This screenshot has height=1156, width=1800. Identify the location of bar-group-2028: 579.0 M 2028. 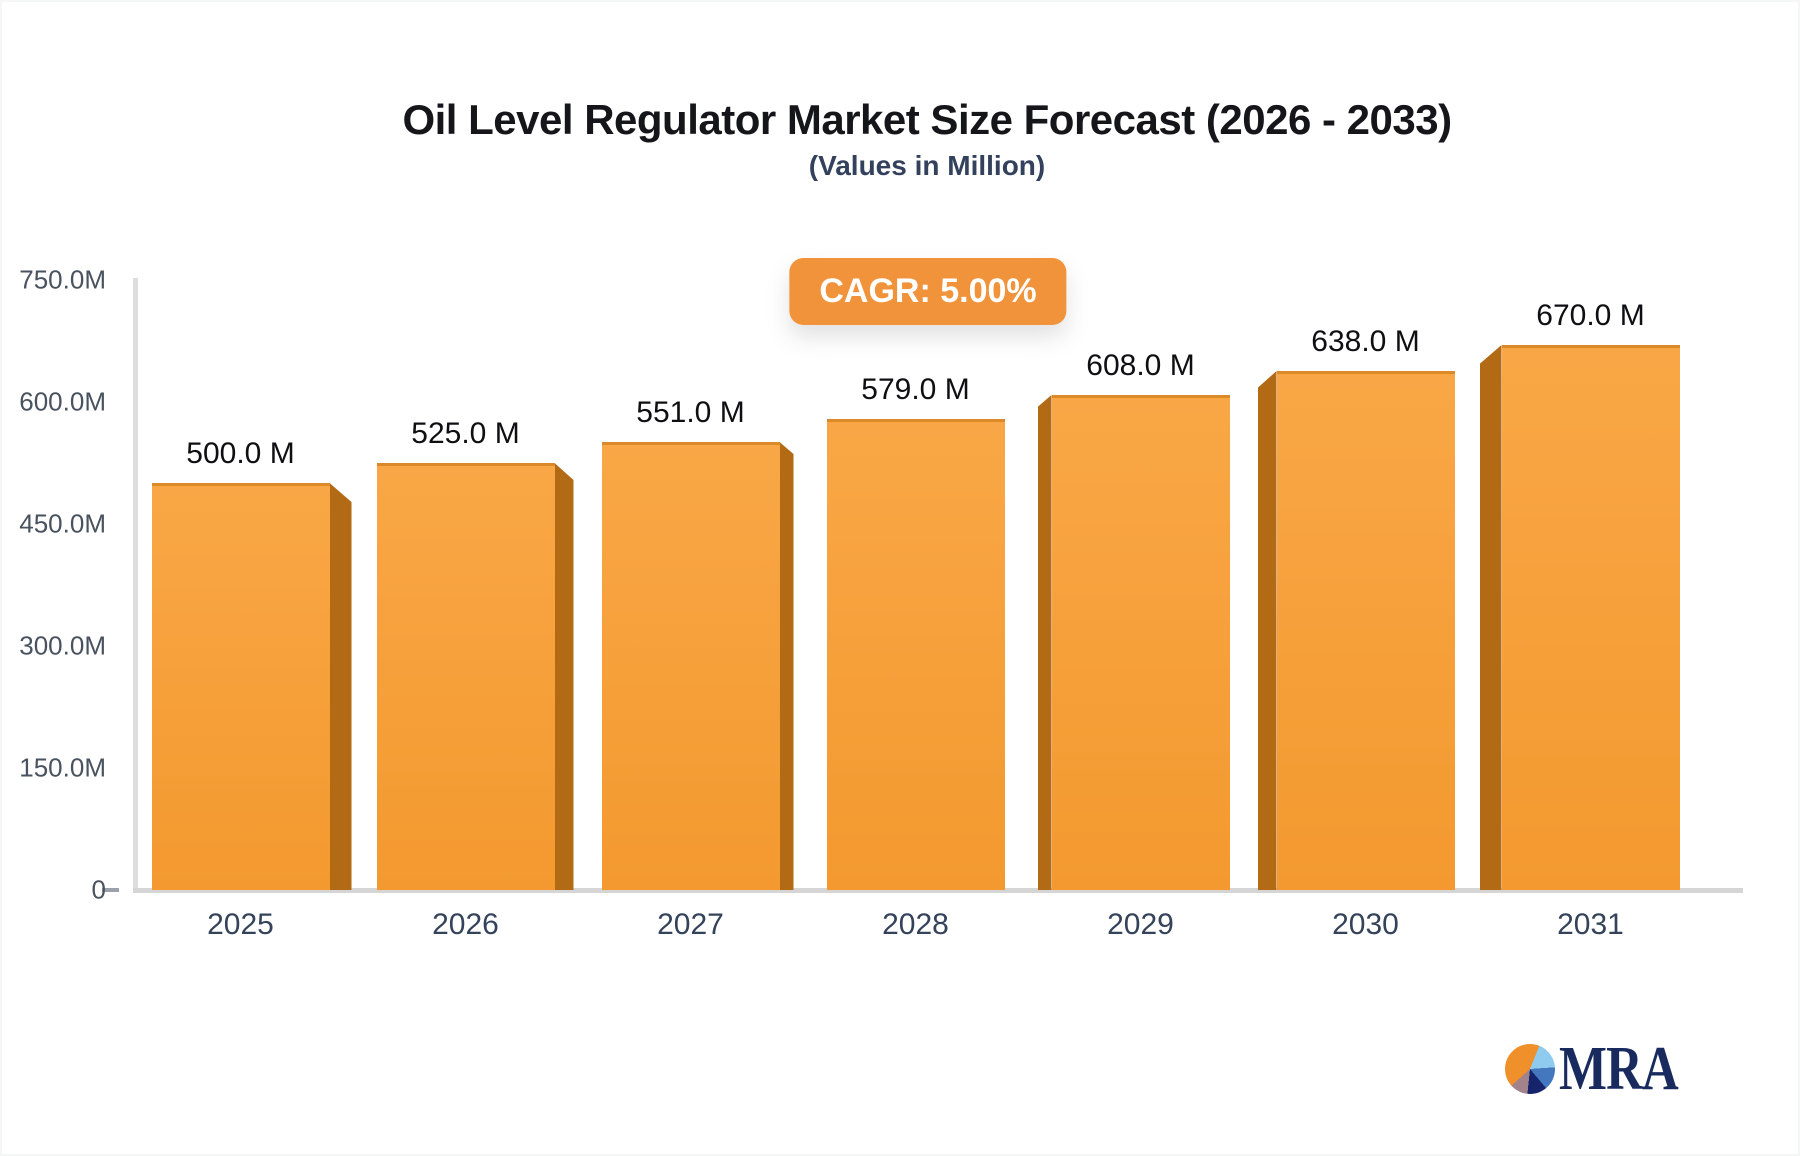
(915, 610).